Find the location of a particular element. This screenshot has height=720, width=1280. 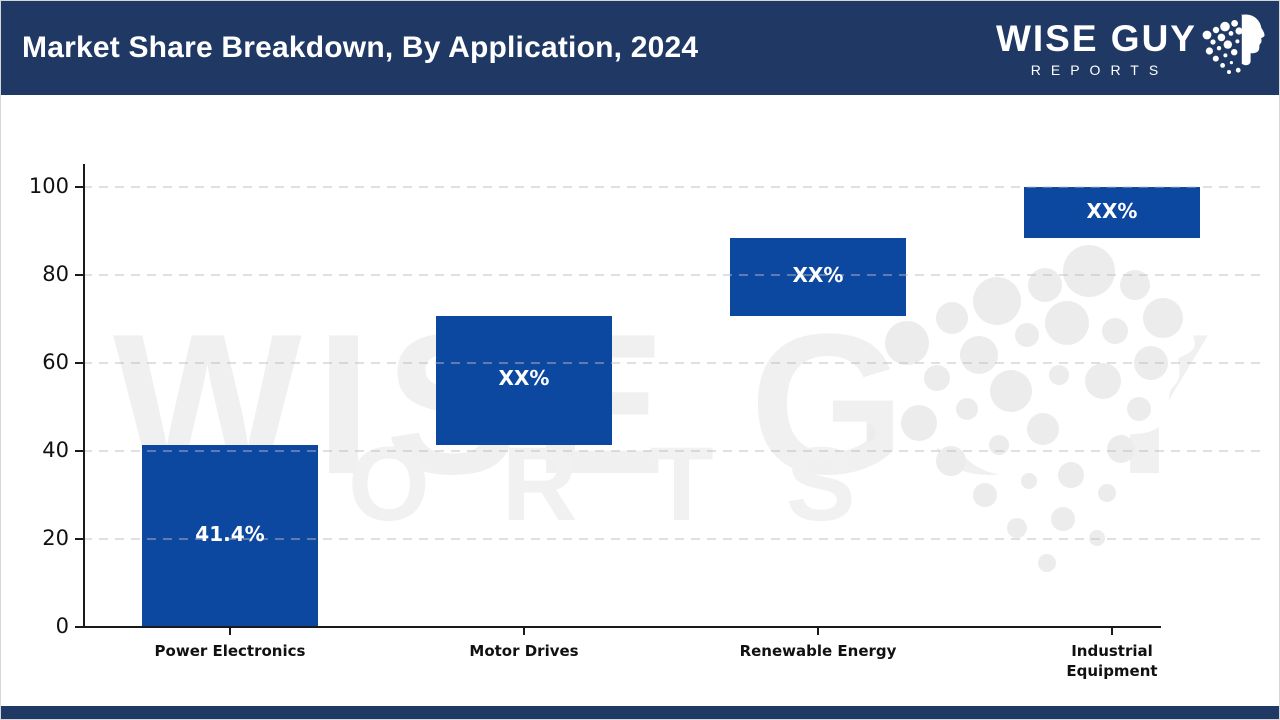

x-category-label: Power Electronics is located at coordinates (230, 651).